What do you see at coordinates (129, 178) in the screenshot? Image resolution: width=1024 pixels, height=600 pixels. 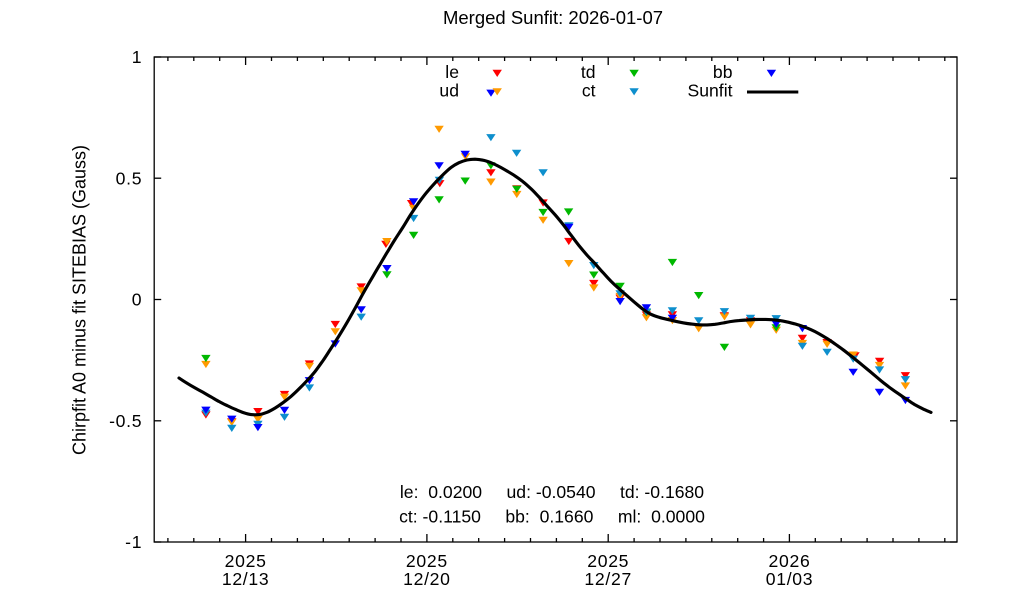 I see `svg-text: 0.5` at bounding box center [129, 178].